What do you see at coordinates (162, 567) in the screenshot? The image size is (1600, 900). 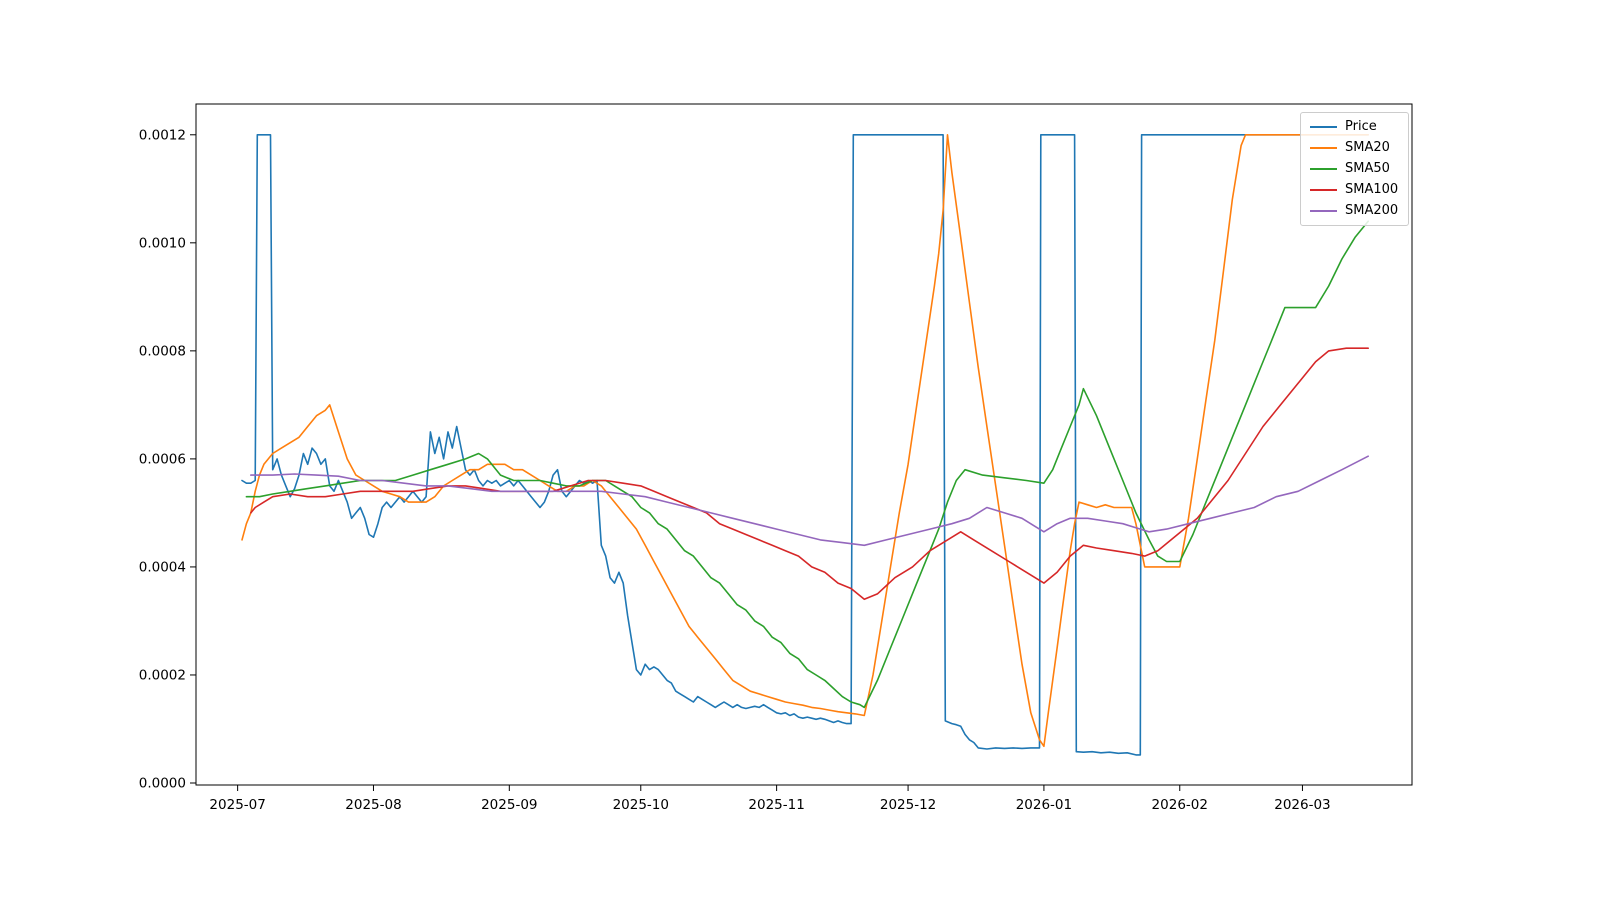 I see `y-tick-label: 0.0004` at bounding box center [162, 567].